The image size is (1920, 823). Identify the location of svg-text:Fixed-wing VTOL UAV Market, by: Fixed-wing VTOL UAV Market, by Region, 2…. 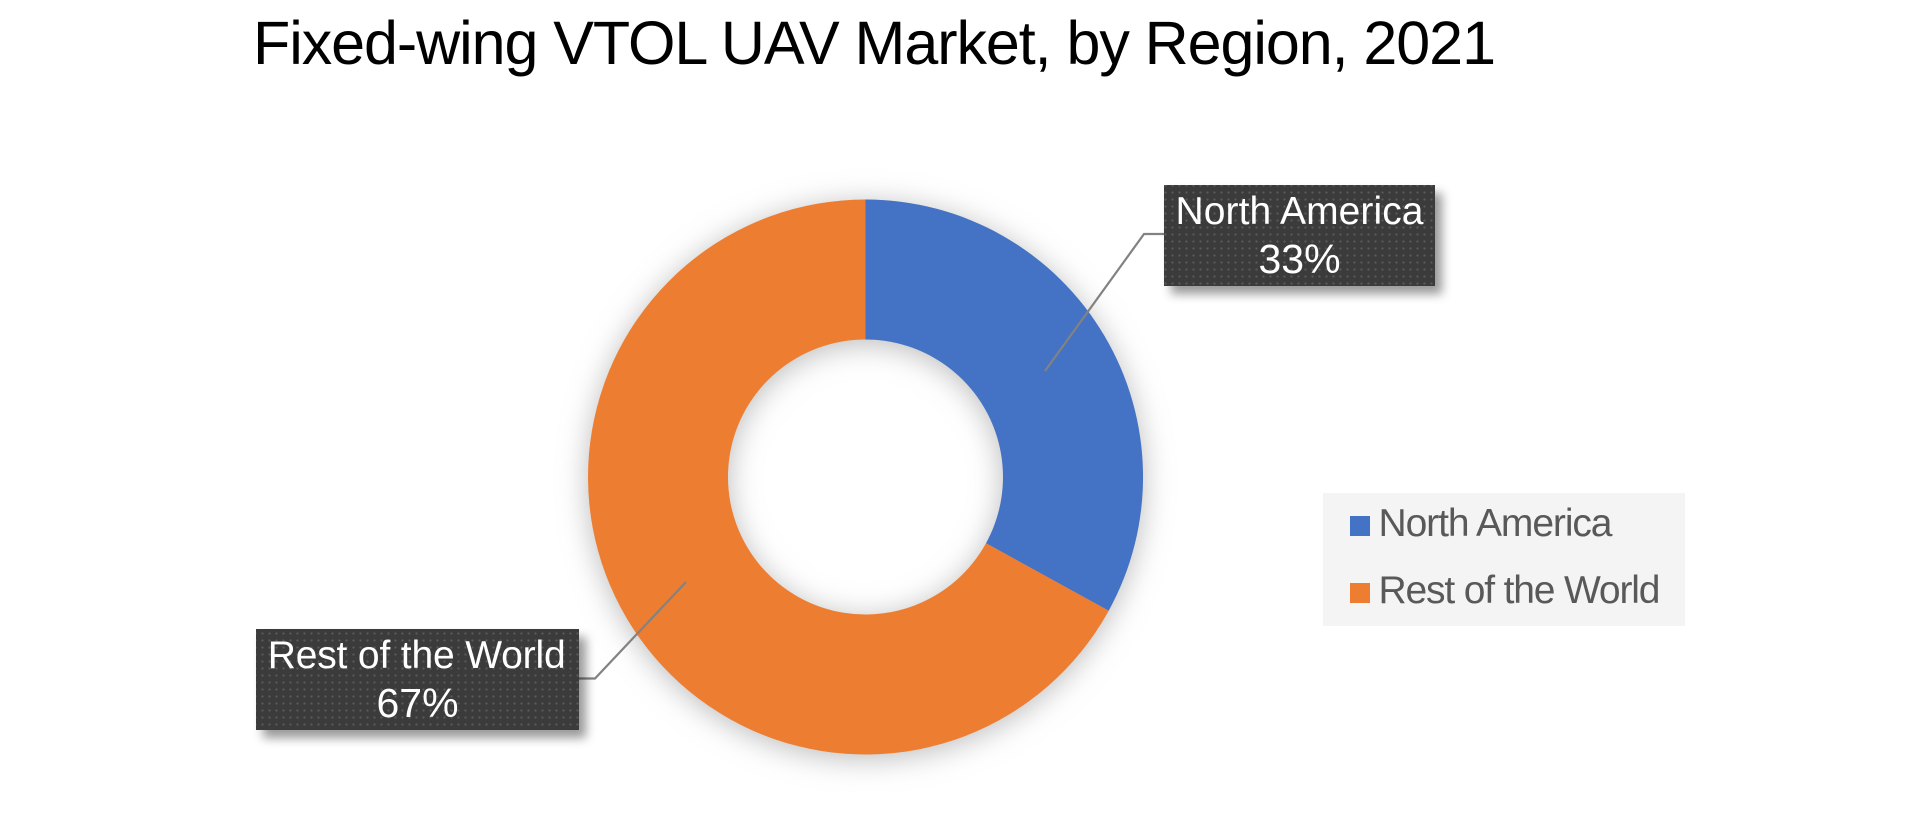
(874, 43).